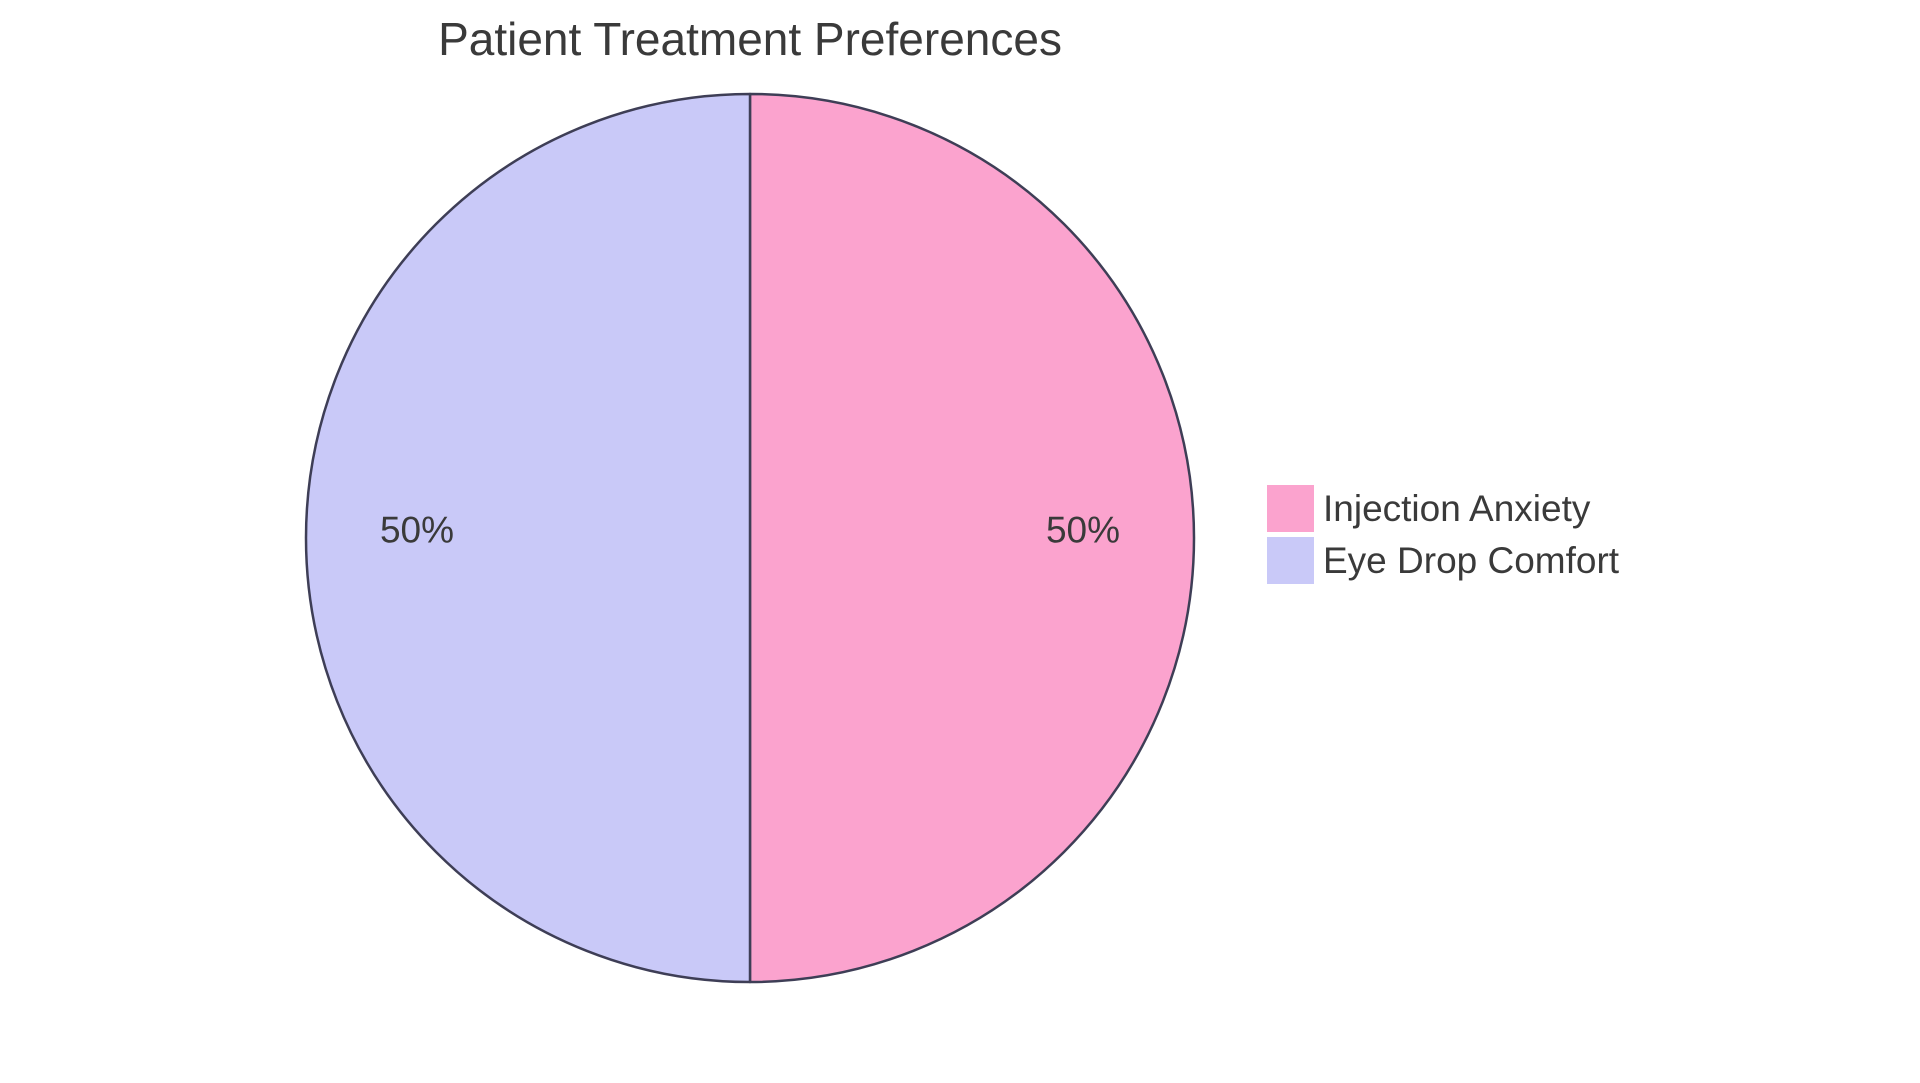 This screenshot has width=1920, height=1083. What do you see at coordinates (1471, 560) in the screenshot?
I see `legend-label: Eye Drop Comfort` at bounding box center [1471, 560].